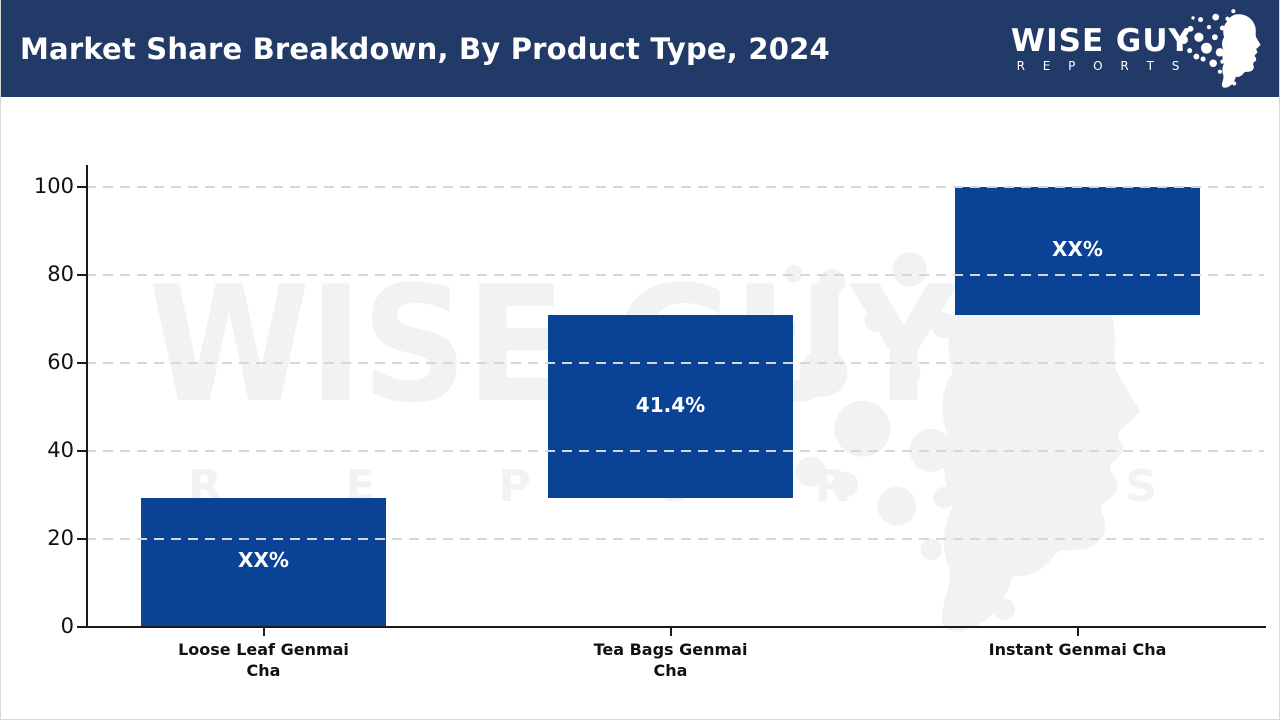 Image resolution: width=1280 pixels, height=720 pixels. I want to click on x-category-label-3: Instant Genmai Cha, so click(1078, 649).